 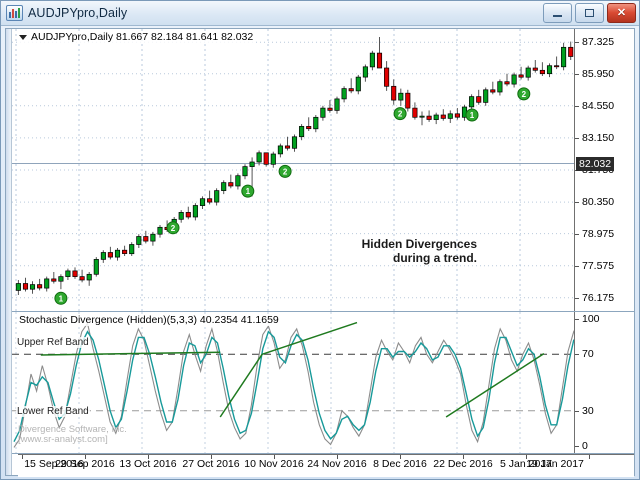 I want to click on annotation-line-2: during a trend., so click(x=435, y=258).